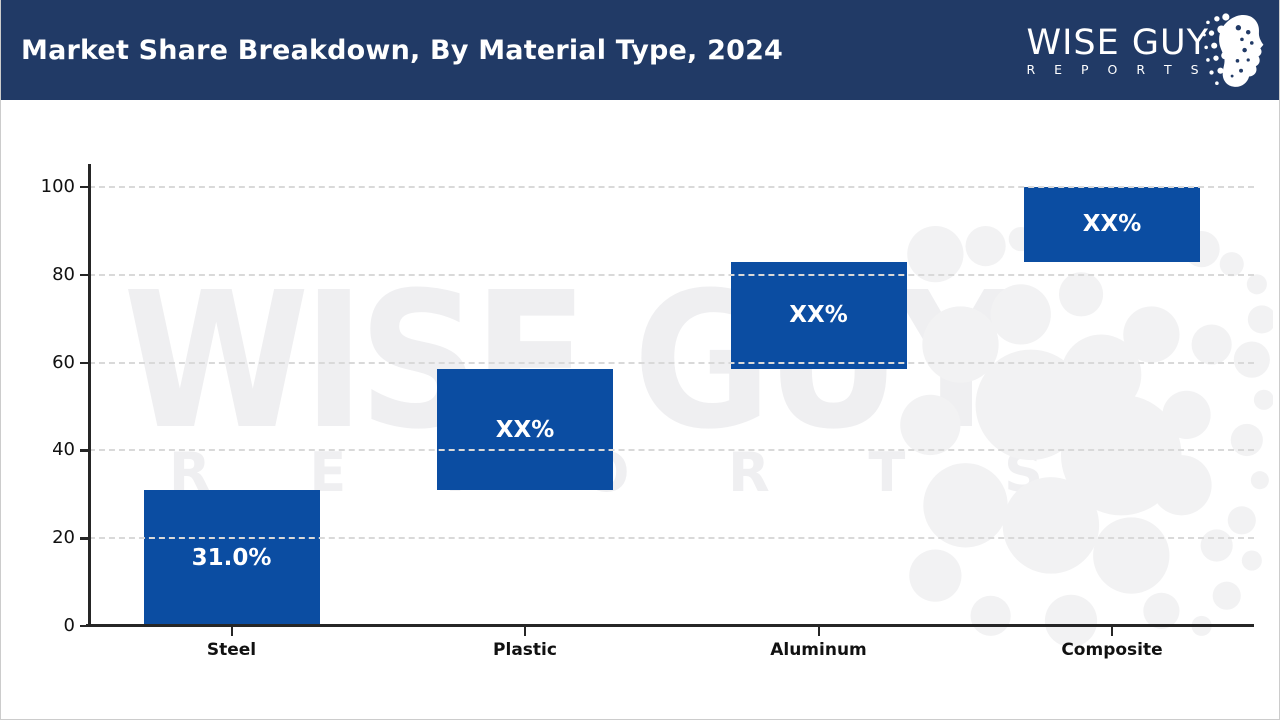 This screenshot has width=1280, height=720. What do you see at coordinates (670, 625) in the screenshot?
I see `x-axis-line` at bounding box center [670, 625].